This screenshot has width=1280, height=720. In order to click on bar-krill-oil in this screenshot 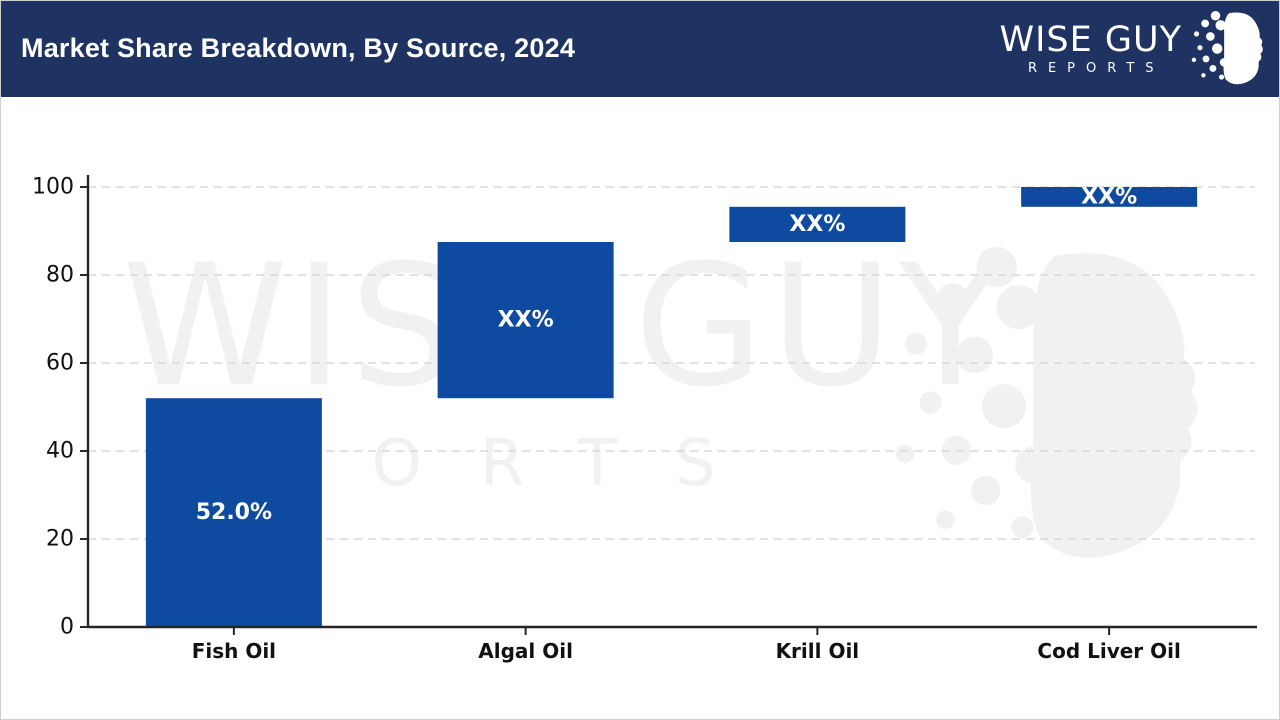, I will do `click(817, 224)`.